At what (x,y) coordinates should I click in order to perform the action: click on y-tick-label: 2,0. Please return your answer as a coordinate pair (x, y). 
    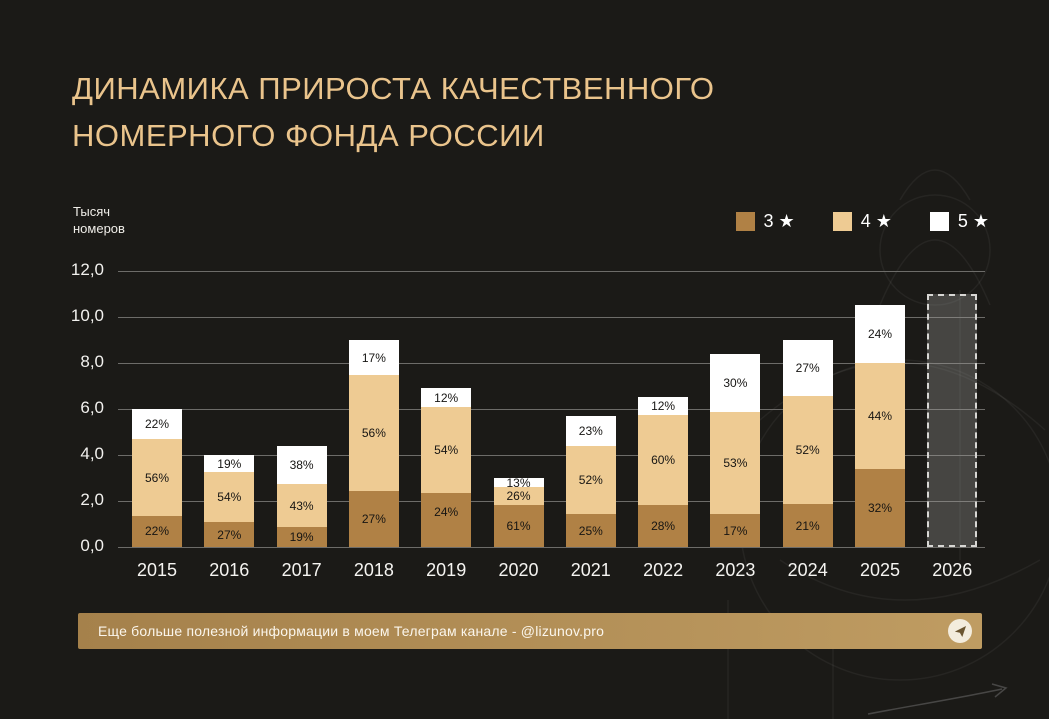
    Looking at the image, I should click on (92, 499).